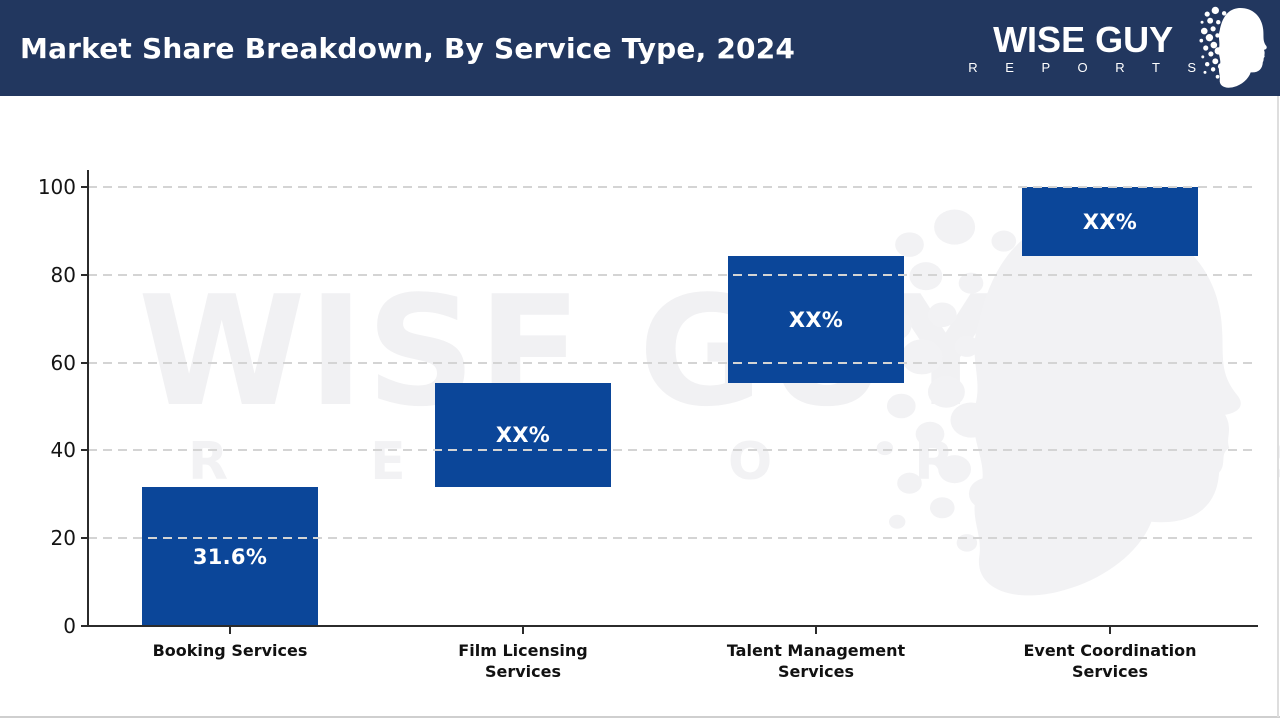  Describe the element at coordinates (1110, 630) in the screenshot. I see `x-tick-mark-event-coordination-services` at that location.